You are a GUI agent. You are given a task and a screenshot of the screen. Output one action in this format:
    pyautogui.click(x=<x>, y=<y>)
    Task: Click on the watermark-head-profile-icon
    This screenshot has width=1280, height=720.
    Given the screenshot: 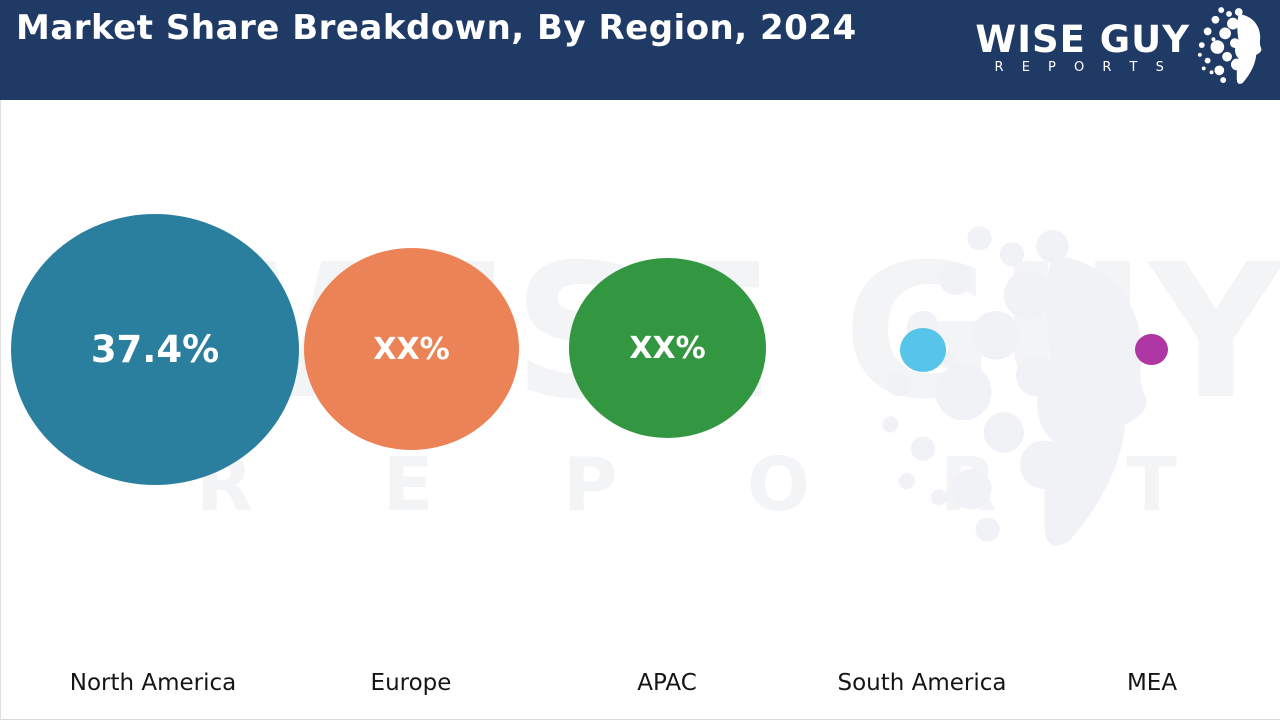 What is the action you would take?
    pyautogui.click(x=1016, y=392)
    